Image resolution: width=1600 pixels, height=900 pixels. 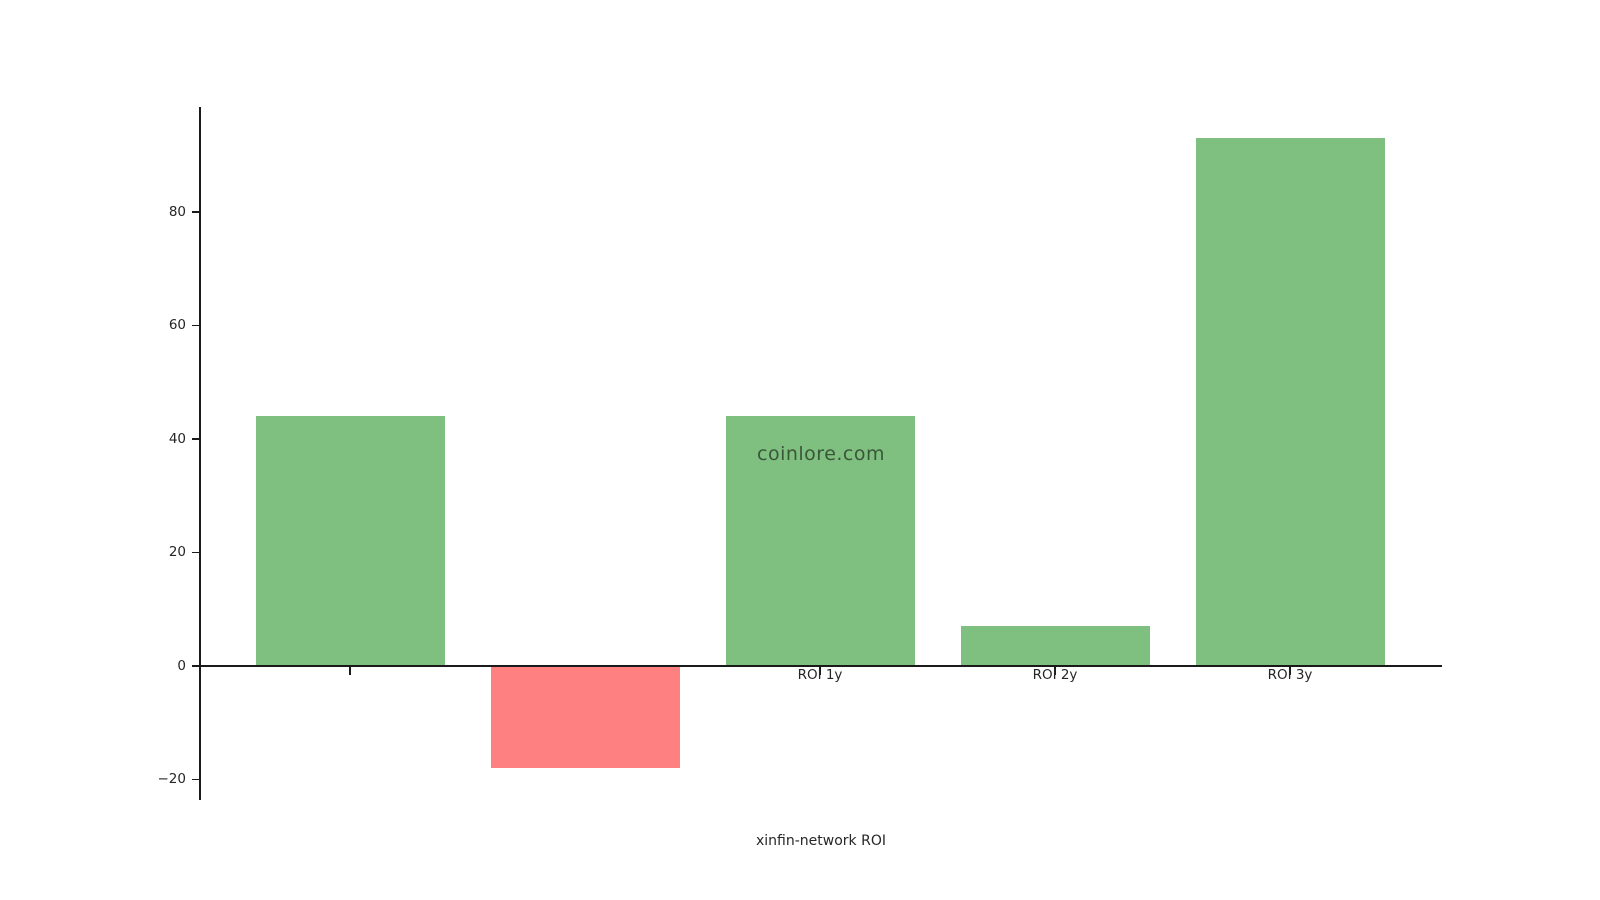 I want to click on y-axis-line, so click(x=200, y=453).